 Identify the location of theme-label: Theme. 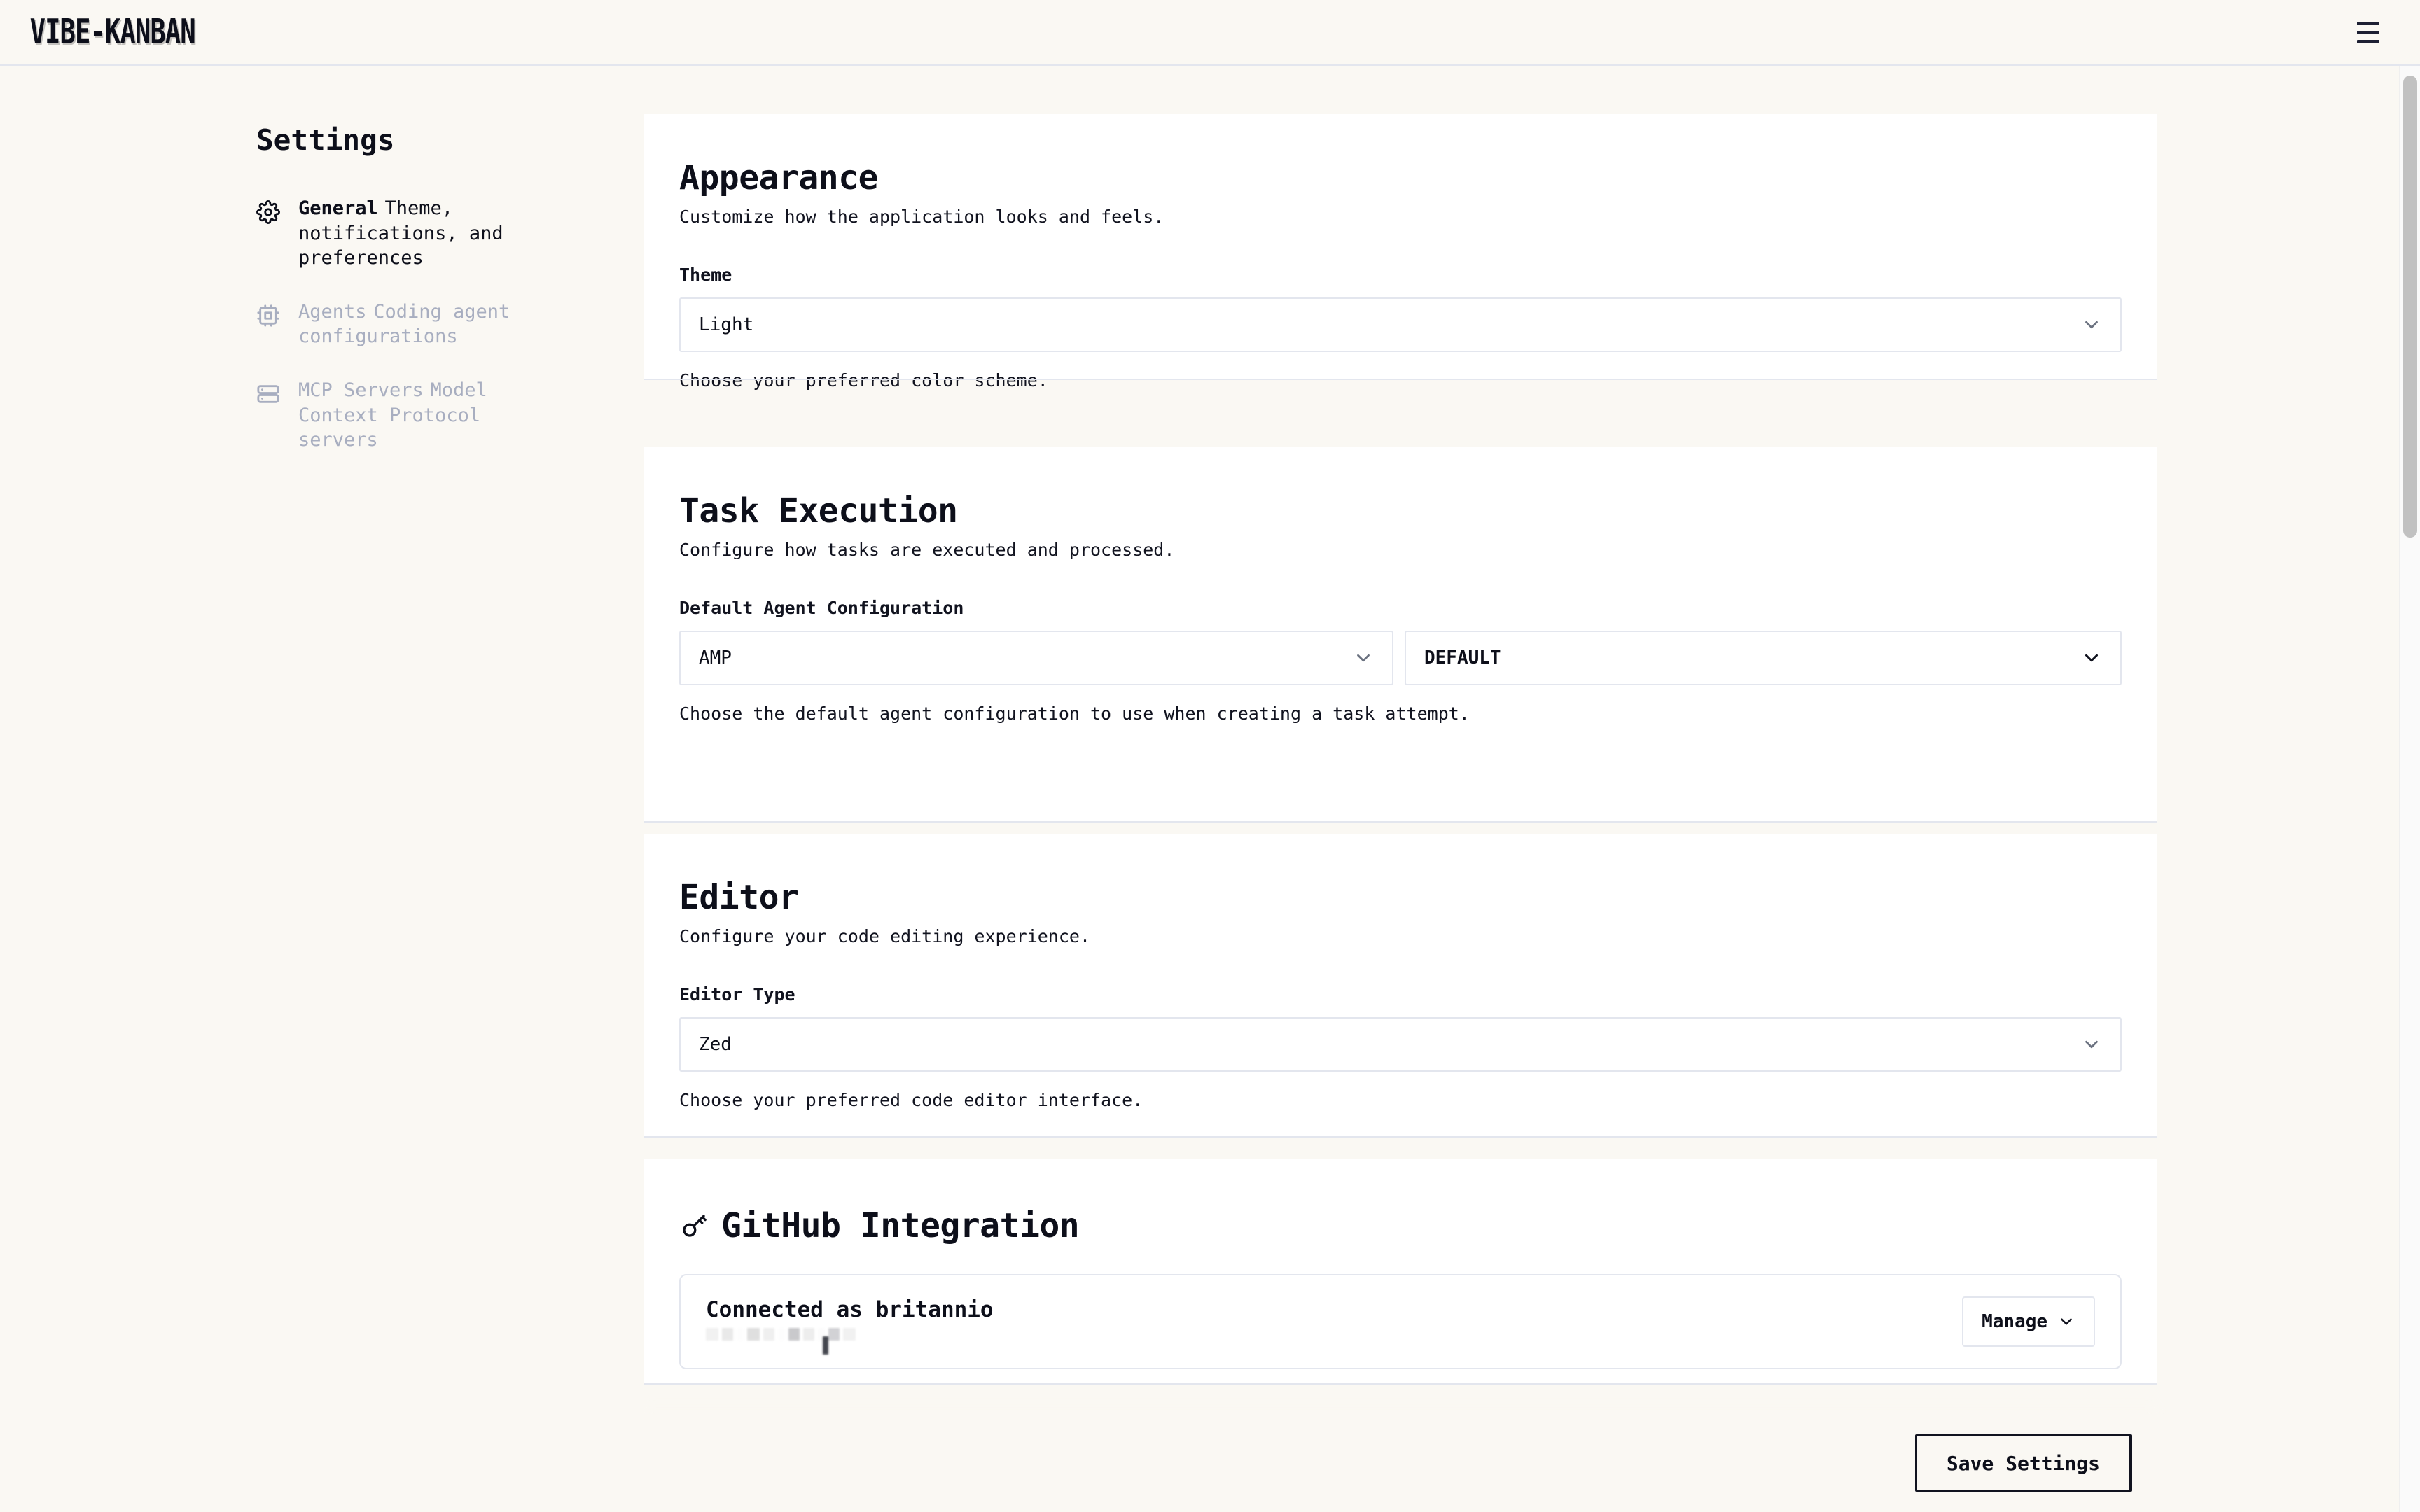
(705, 275).